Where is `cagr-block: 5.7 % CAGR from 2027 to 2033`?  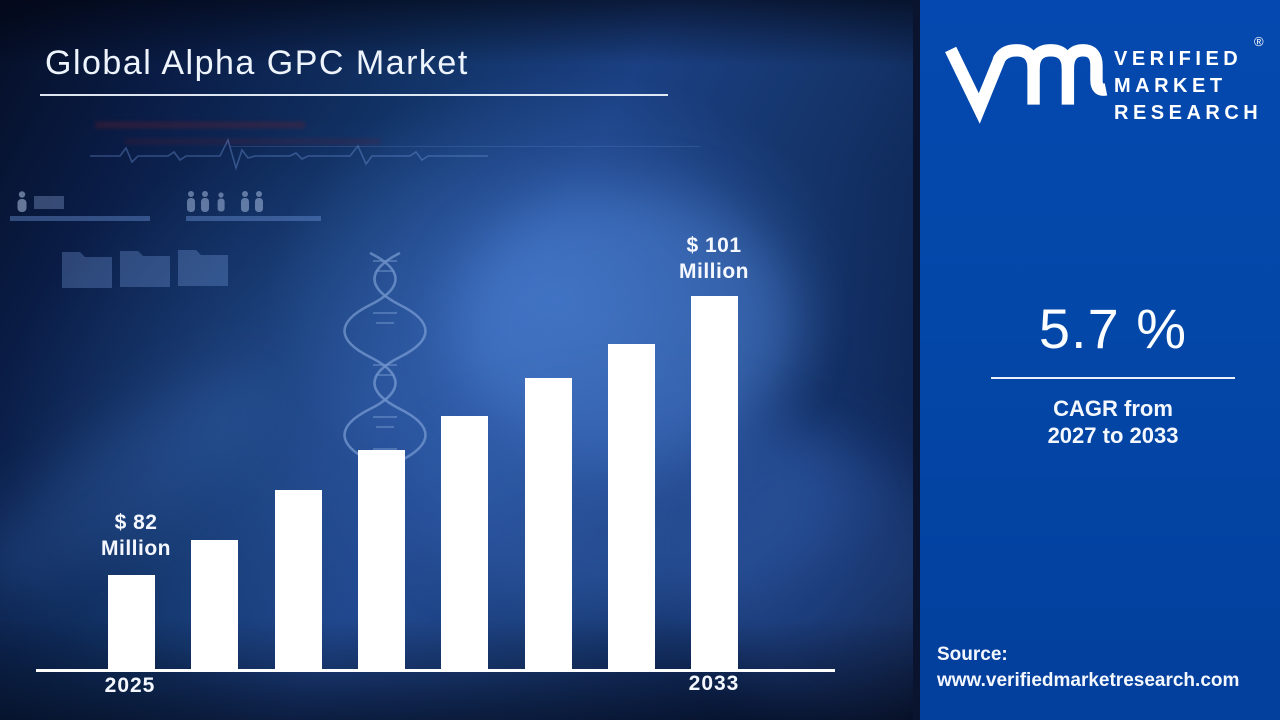
cagr-block: 5.7 % CAGR from 2027 to 2033 is located at coordinates (1113, 372).